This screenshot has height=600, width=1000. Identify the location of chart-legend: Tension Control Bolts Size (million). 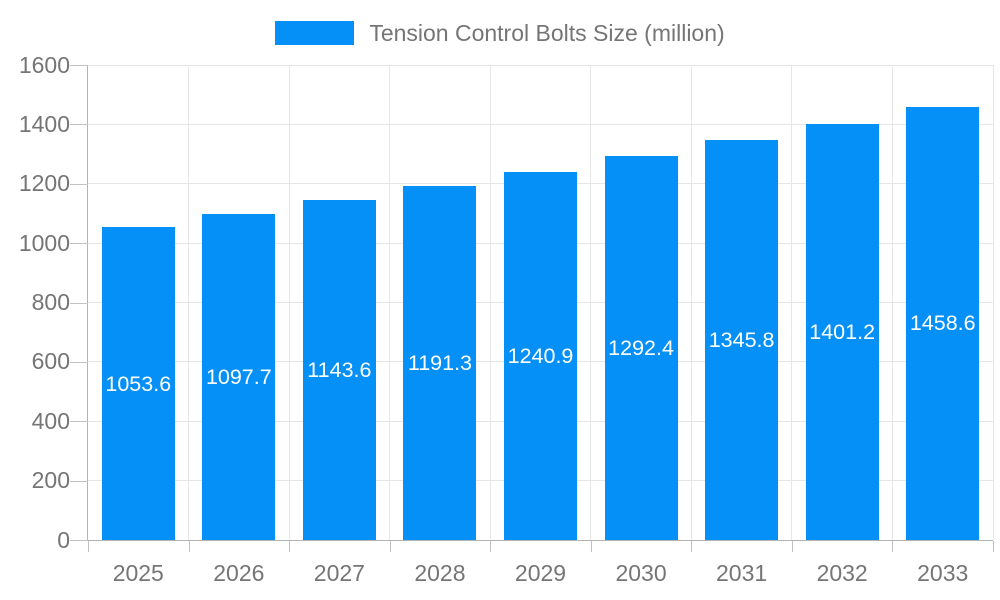
(500, 33).